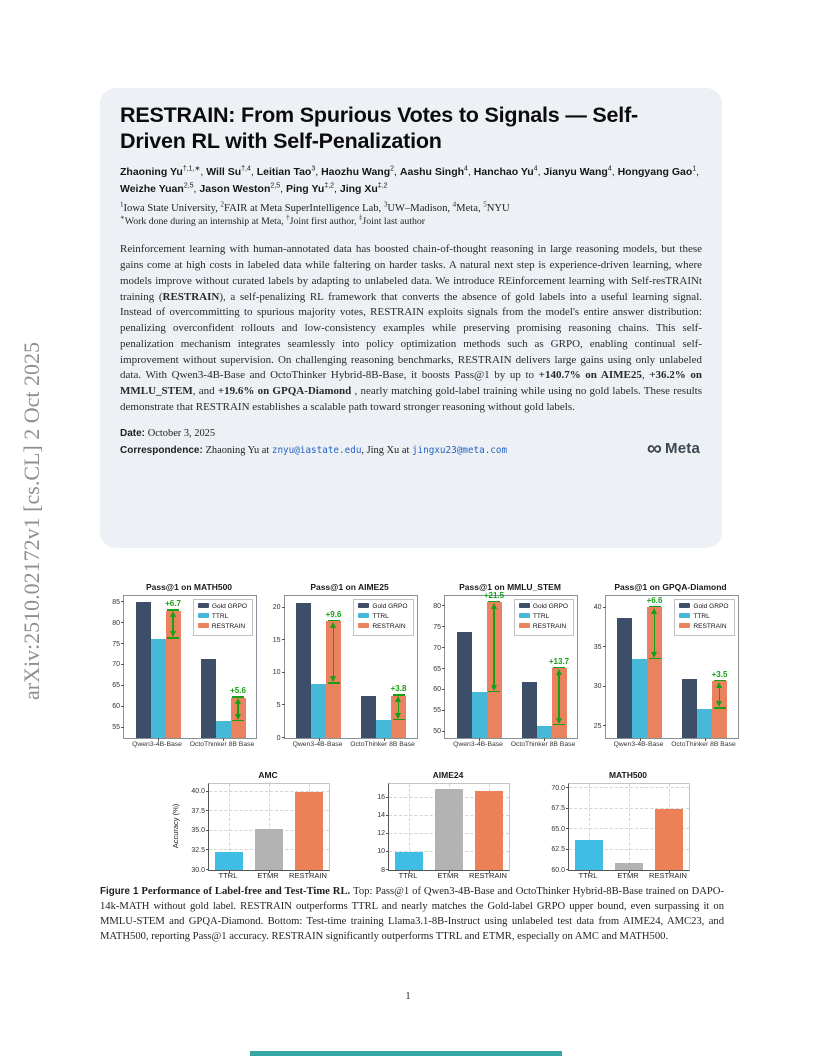 The width and height of the screenshot is (816, 1056). Describe the element at coordinates (666, 668) in the screenshot. I see `chart-plot-area: 25 30 35 40 +6.6 +3.5 Gold GRPO TTRL RESTRAIN` at that location.